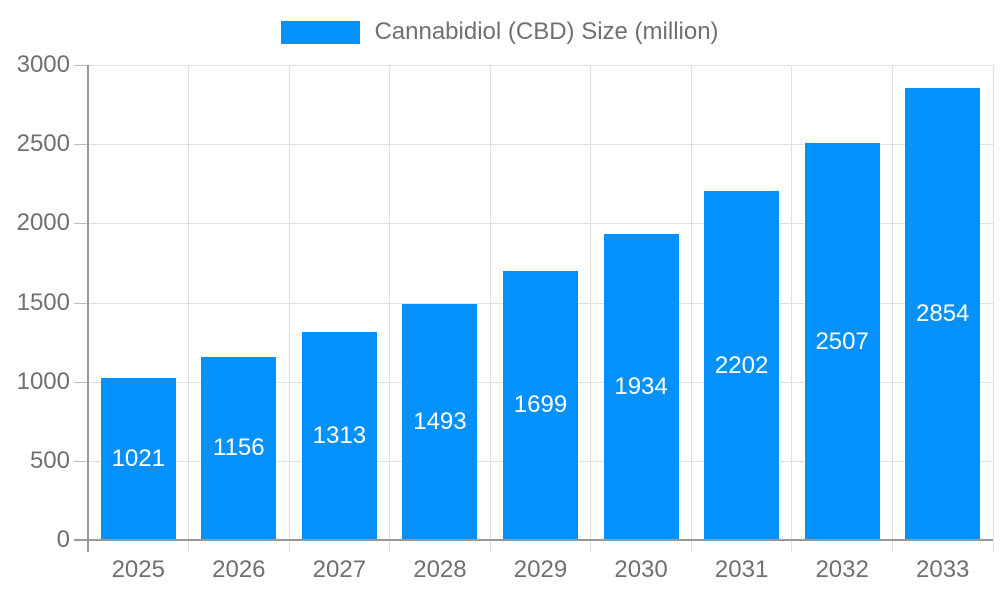 The image size is (1000, 600). I want to click on bar-2026: 1156, so click(239, 448).